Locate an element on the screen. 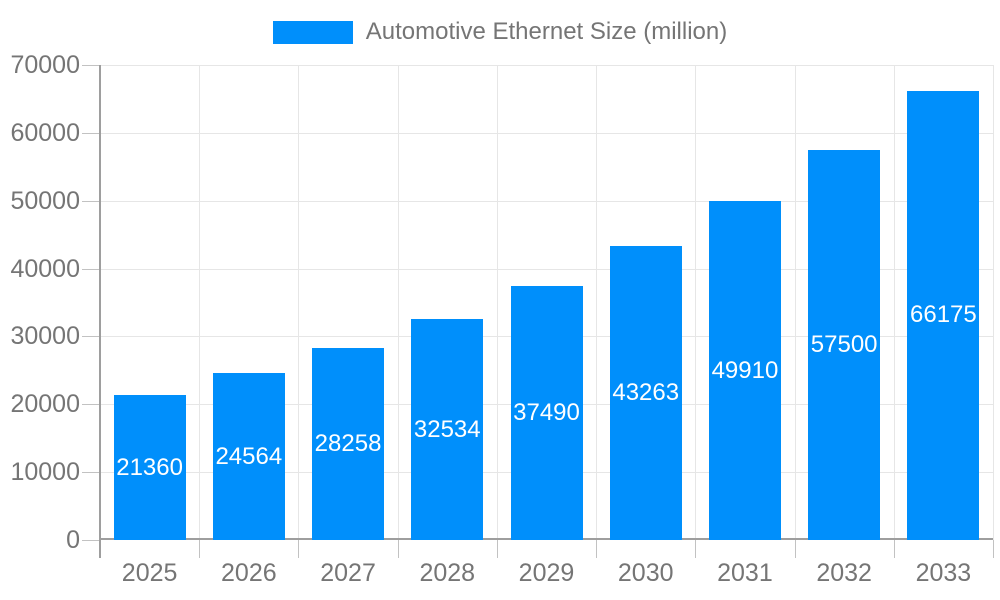  y-axis-line is located at coordinates (100, 311).